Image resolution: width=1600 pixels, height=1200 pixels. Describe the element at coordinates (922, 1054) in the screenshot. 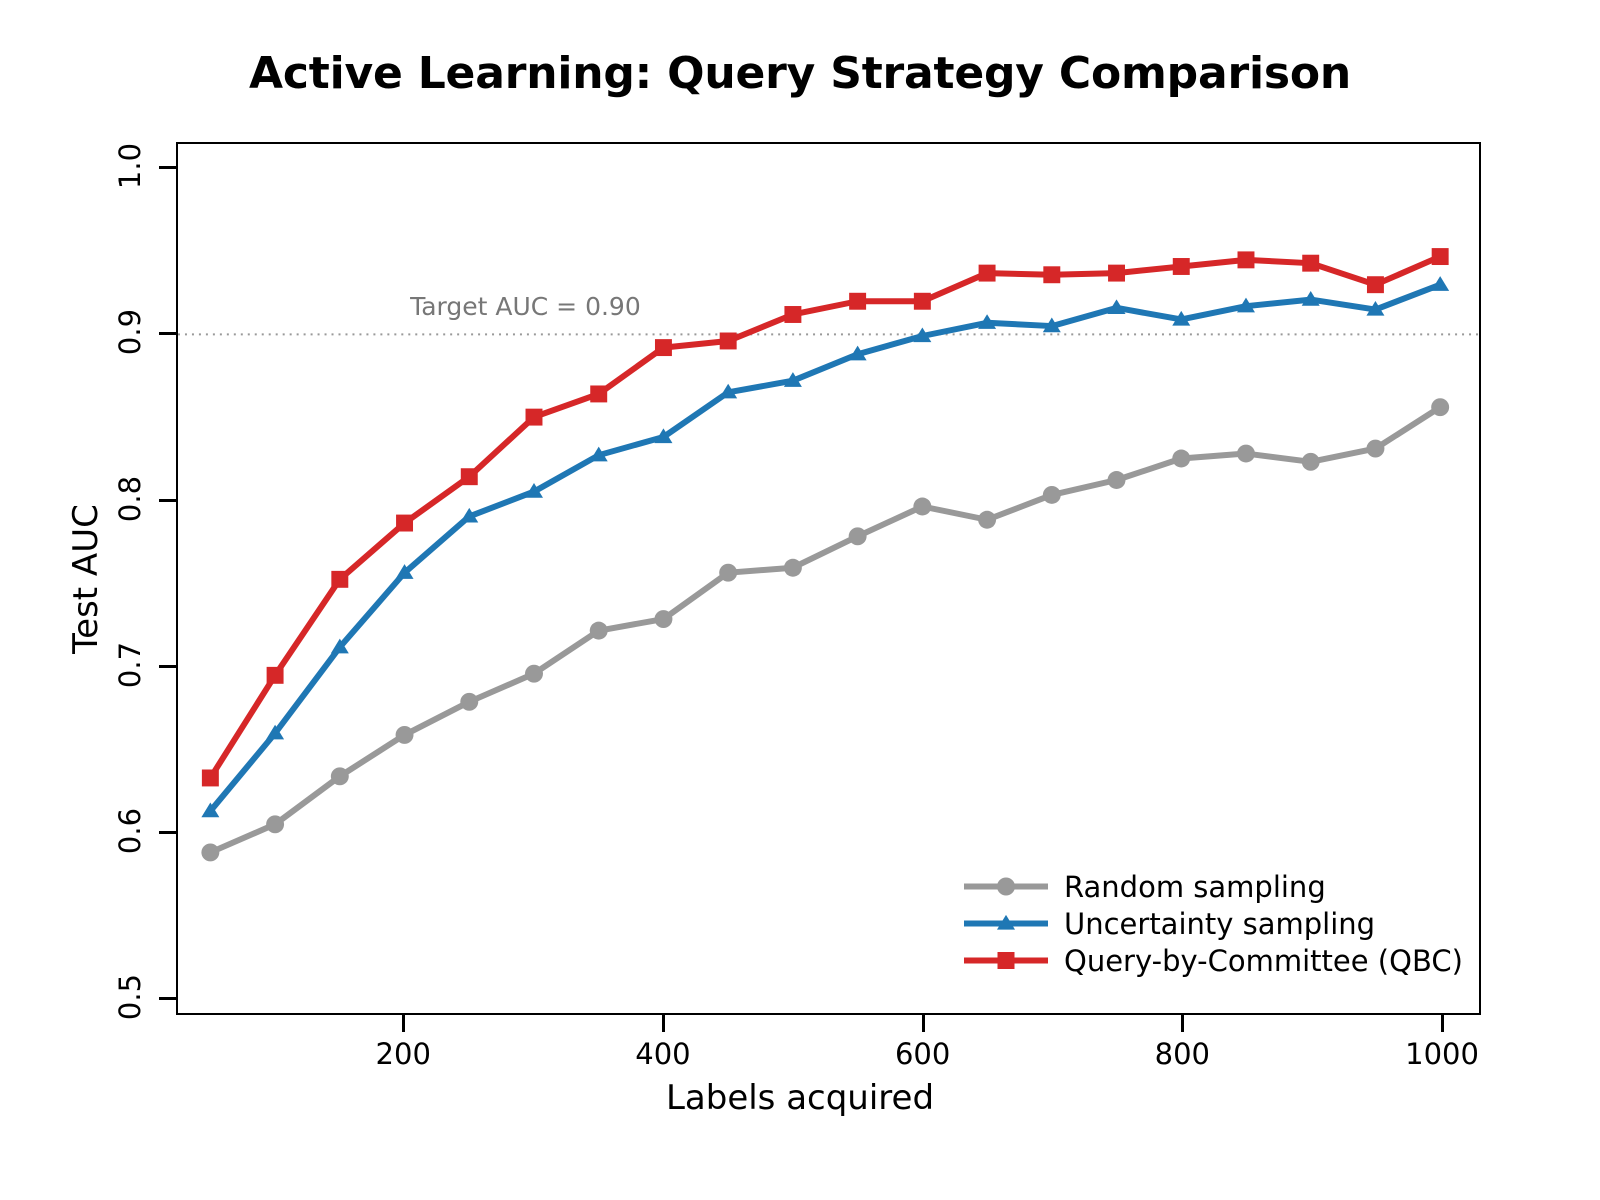

I see `x-tick-label: 600` at that location.